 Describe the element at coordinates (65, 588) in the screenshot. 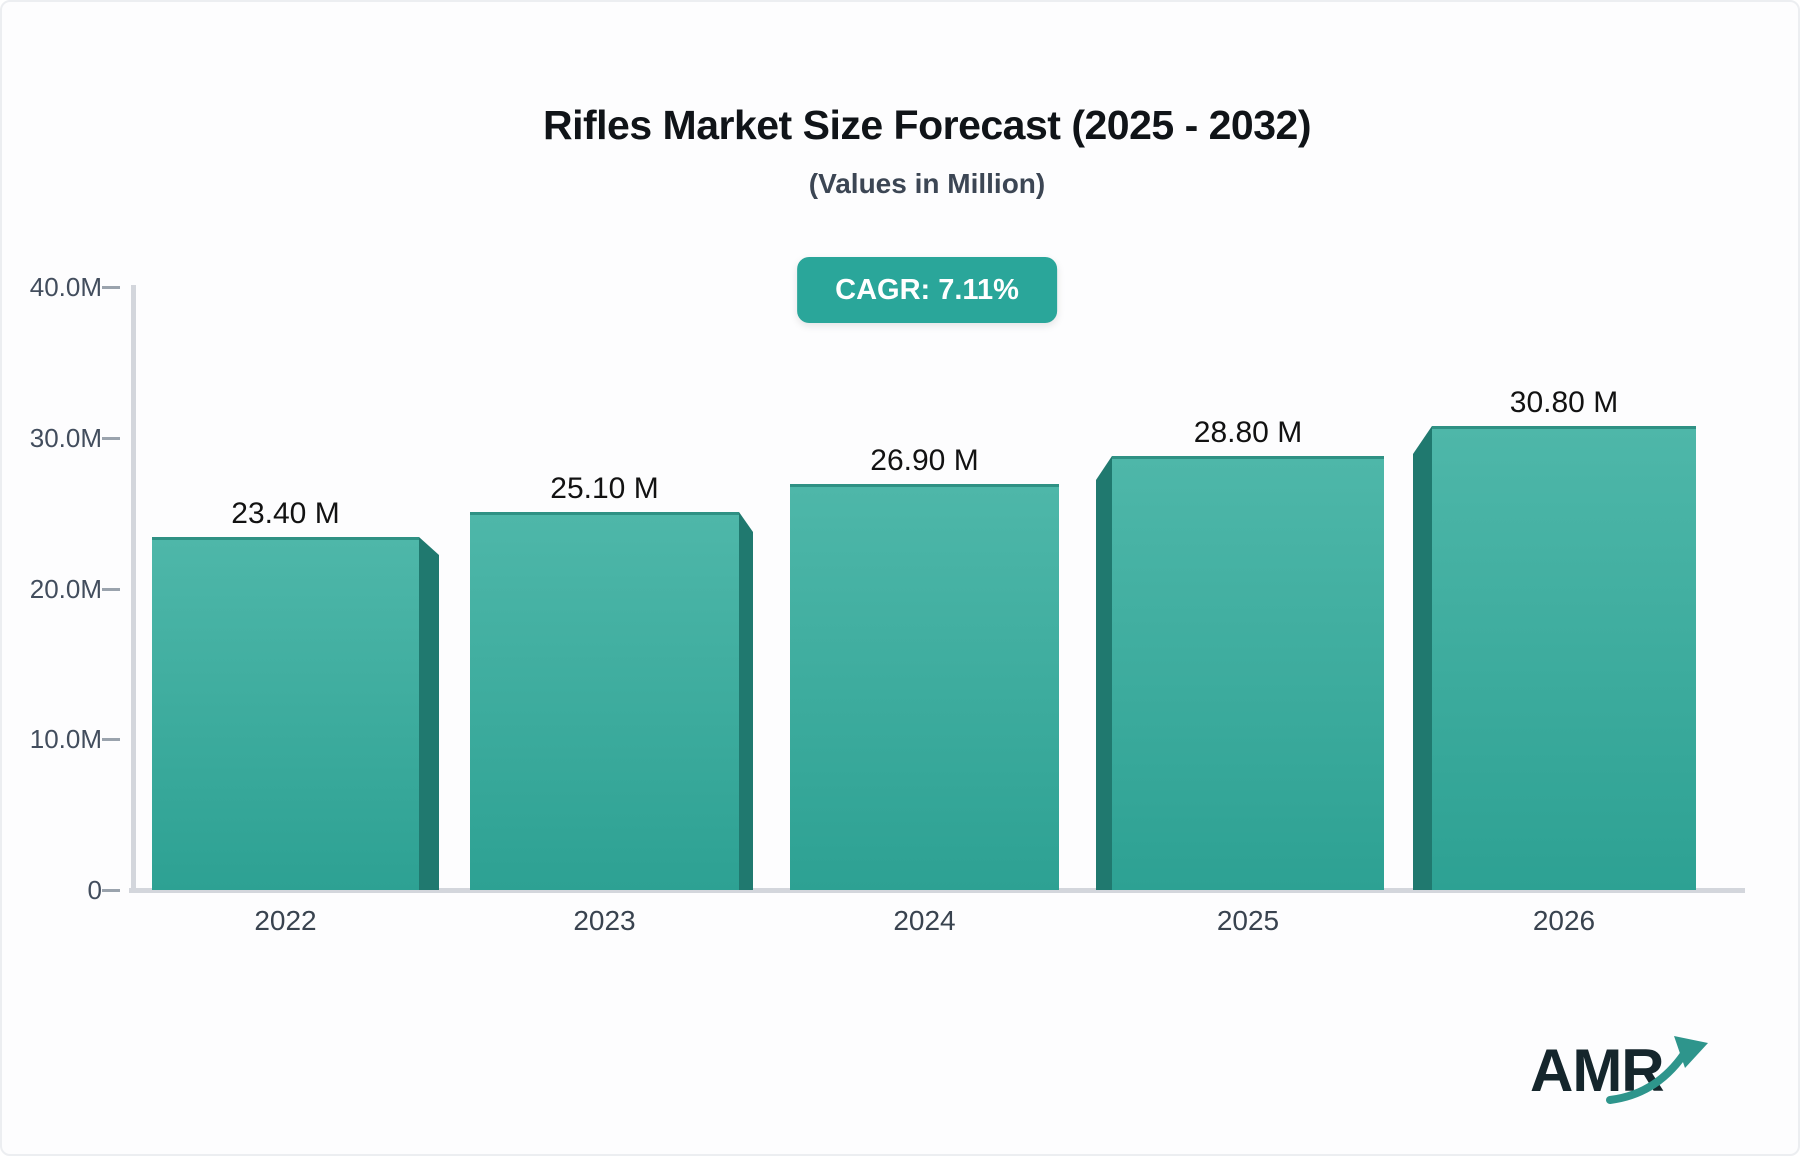

I see `y-tick-label: 20.0M` at that location.